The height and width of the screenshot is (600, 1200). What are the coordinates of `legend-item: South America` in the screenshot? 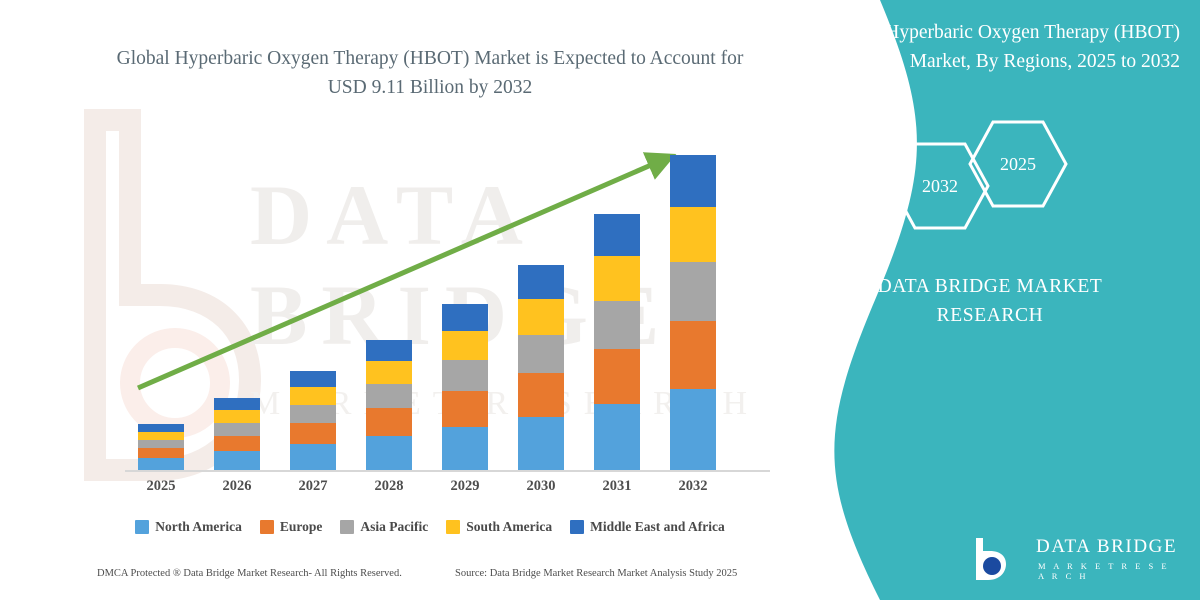 It's located at (499, 527).